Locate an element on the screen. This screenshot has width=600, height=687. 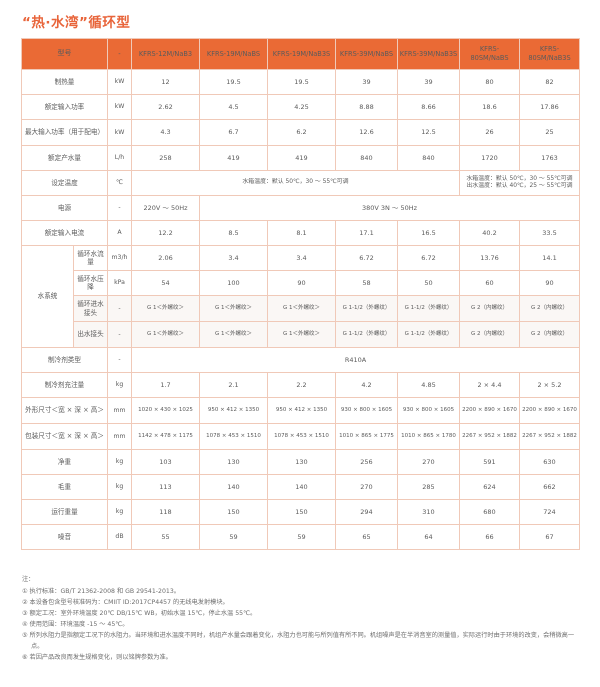
cell-value: 64 is located at coordinates (428, 537).